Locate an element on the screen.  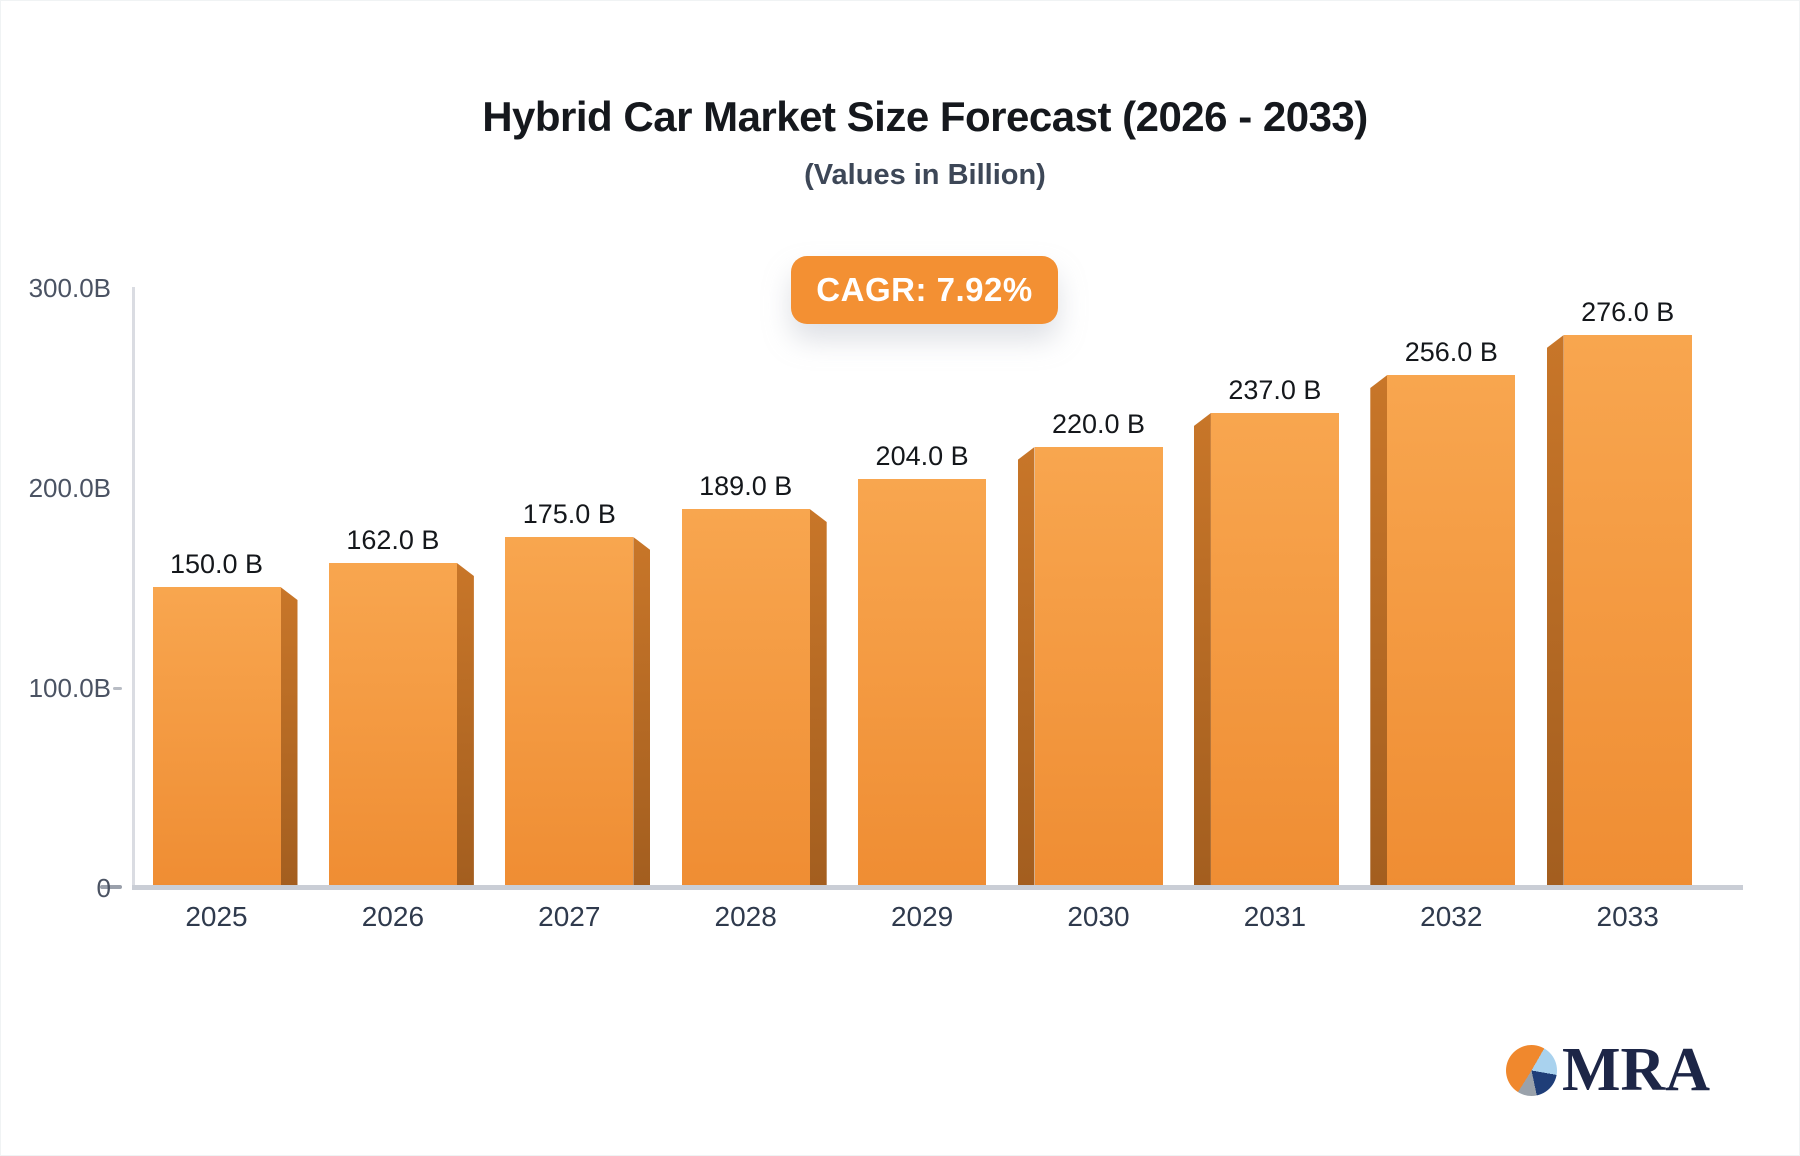
y-axis-line is located at coordinates (133, 587).